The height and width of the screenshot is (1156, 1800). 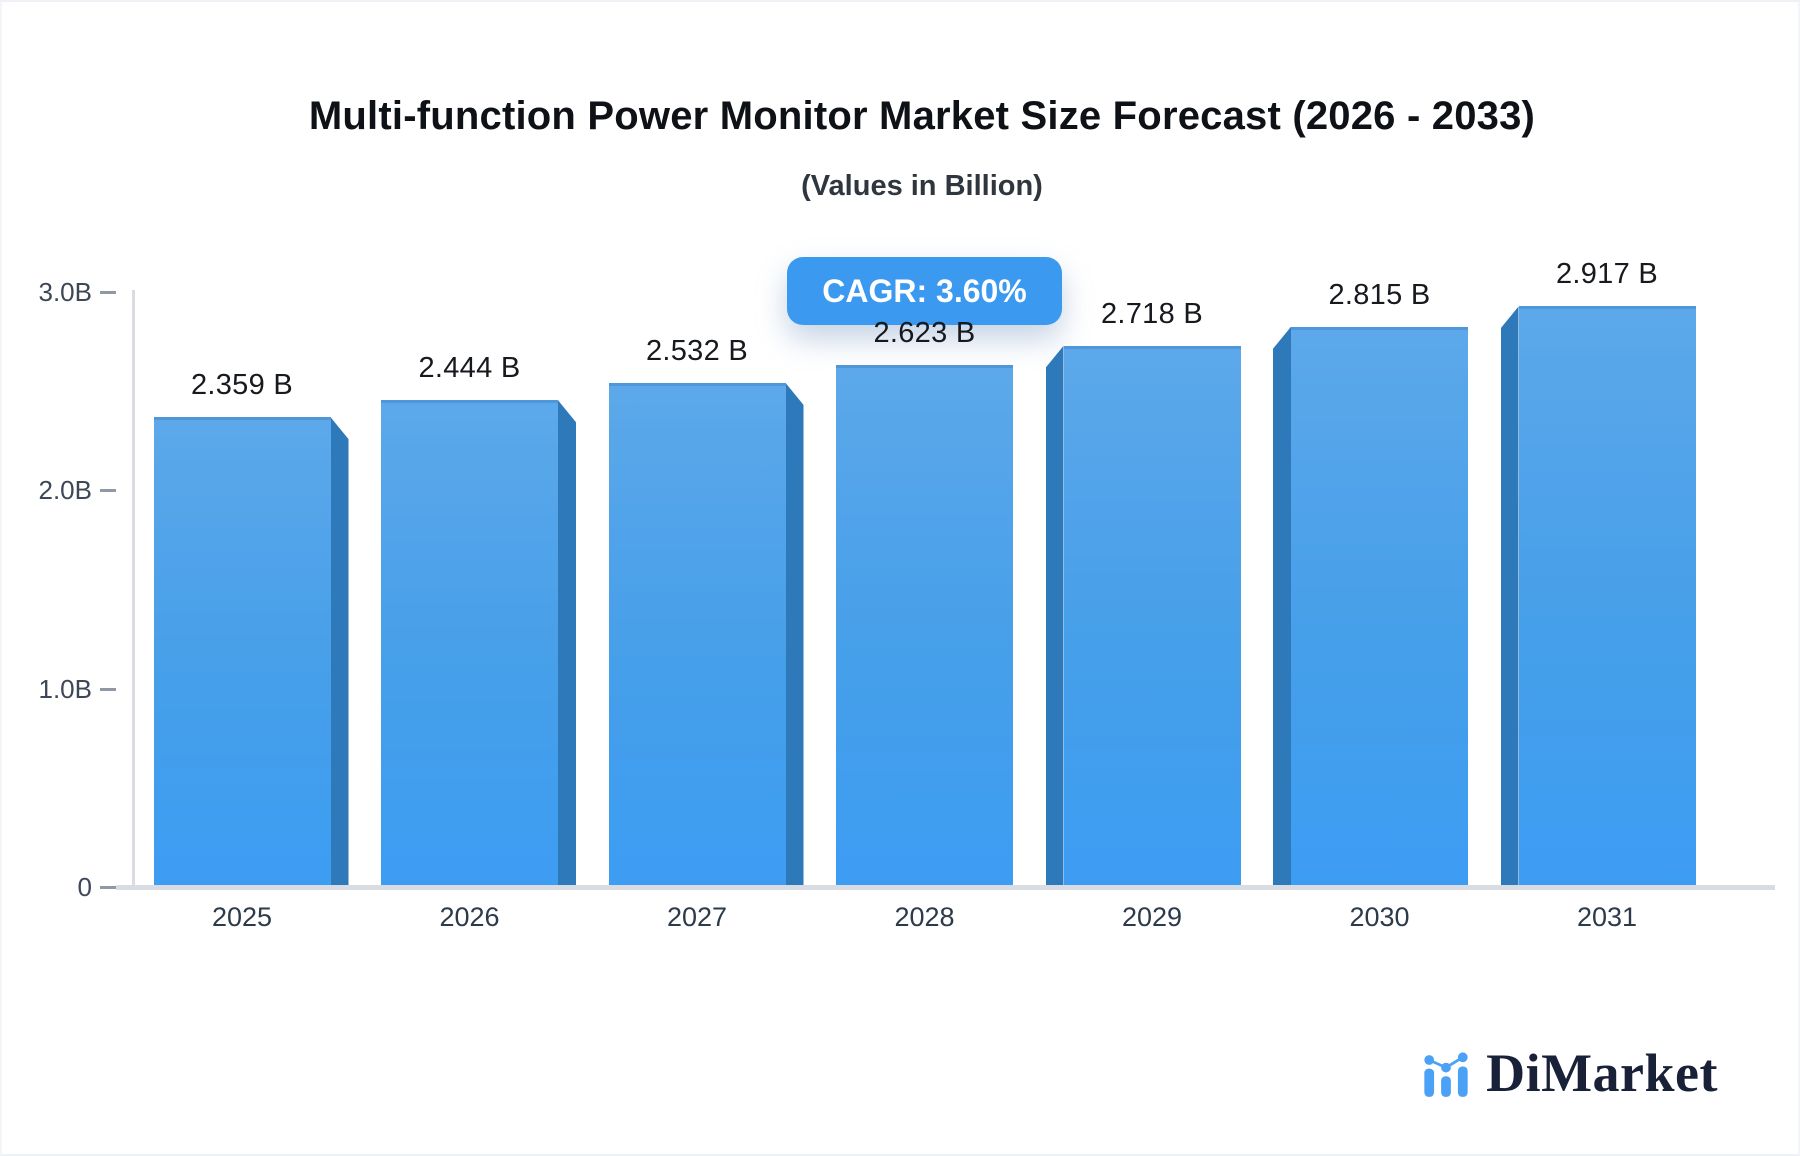 What do you see at coordinates (1152, 615) in the screenshot?
I see `bar-2029` at bounding box center [1152, 615].